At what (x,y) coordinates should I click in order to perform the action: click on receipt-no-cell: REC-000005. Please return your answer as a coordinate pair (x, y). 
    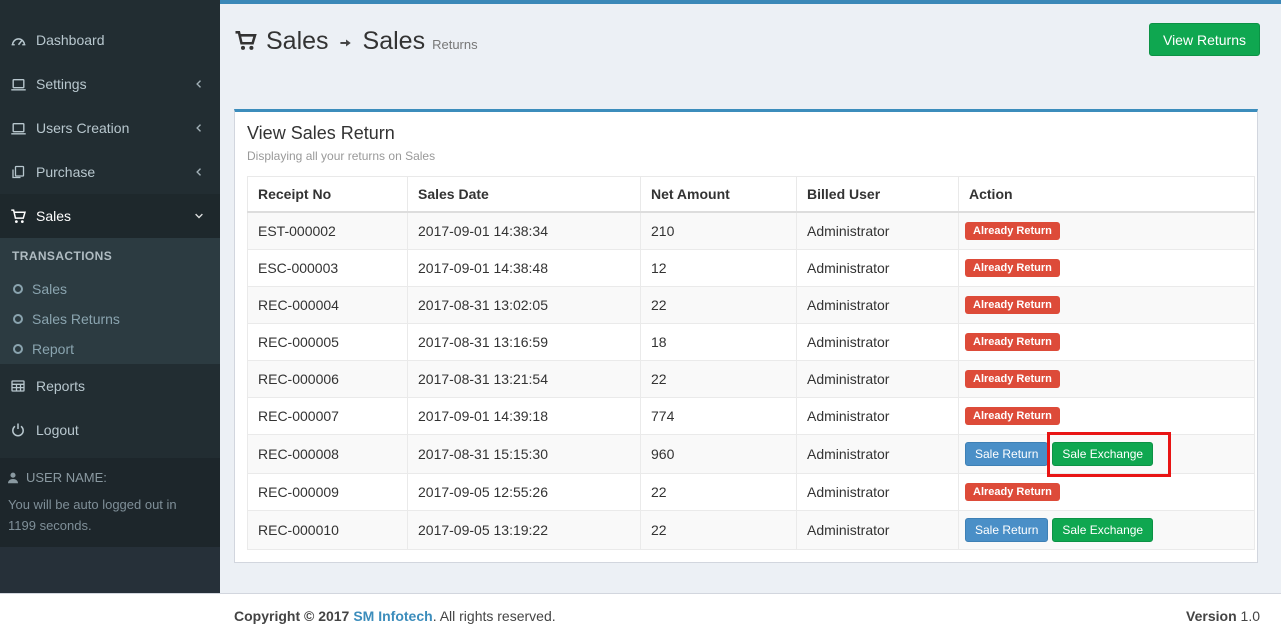
    Looking at the image, I should click on (327, 341).